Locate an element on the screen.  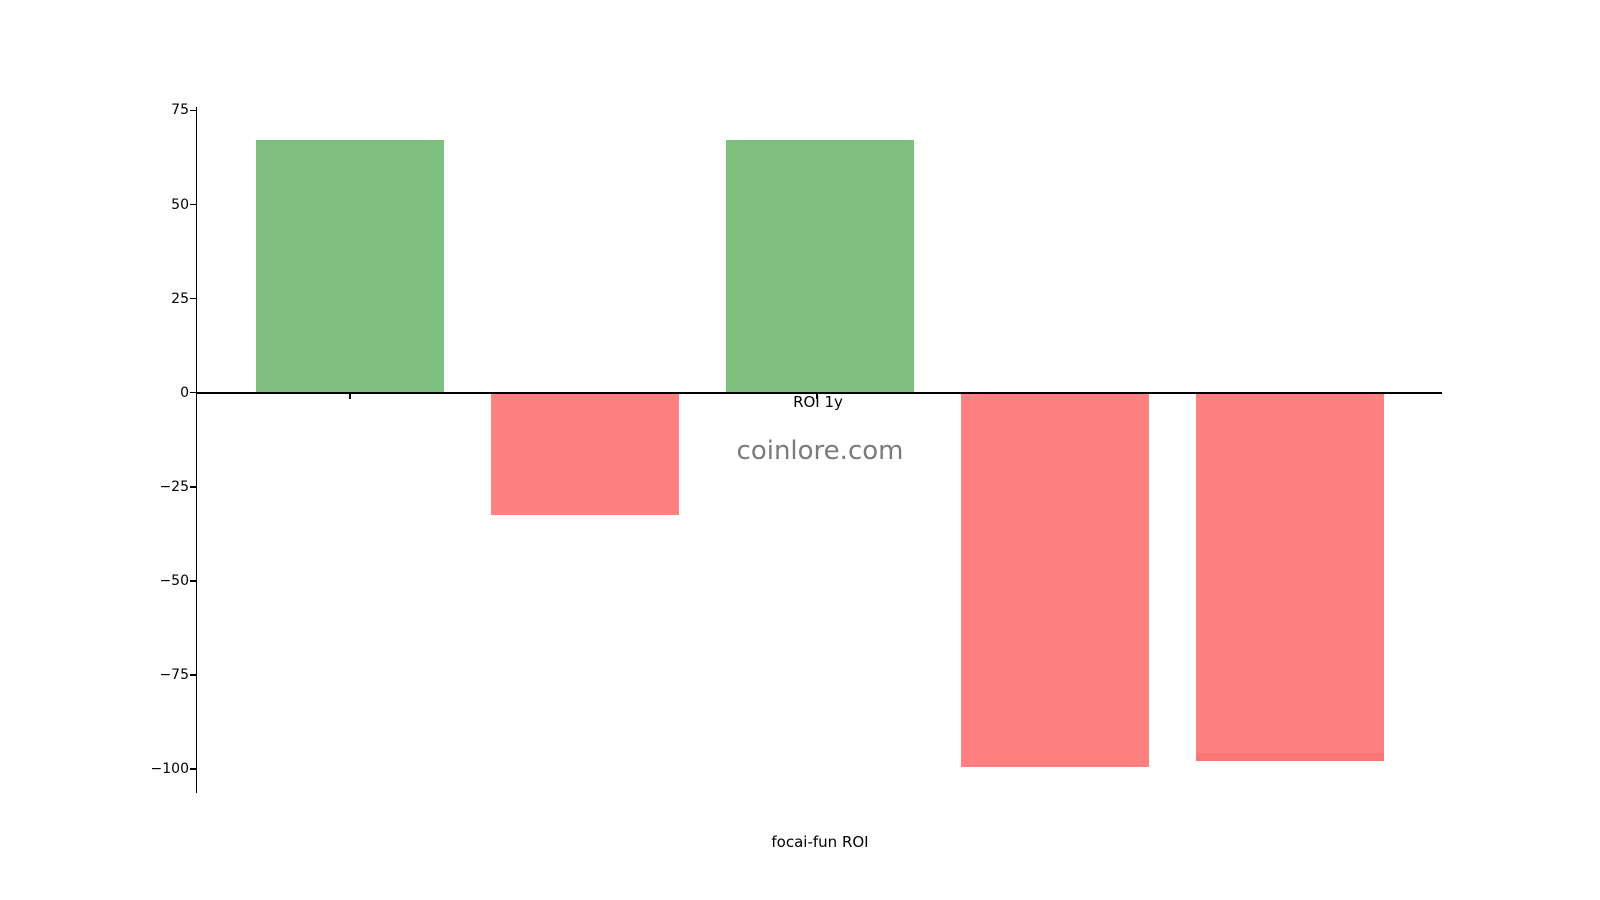
y-tick-label: −50 is located at coordinates (174, 580).